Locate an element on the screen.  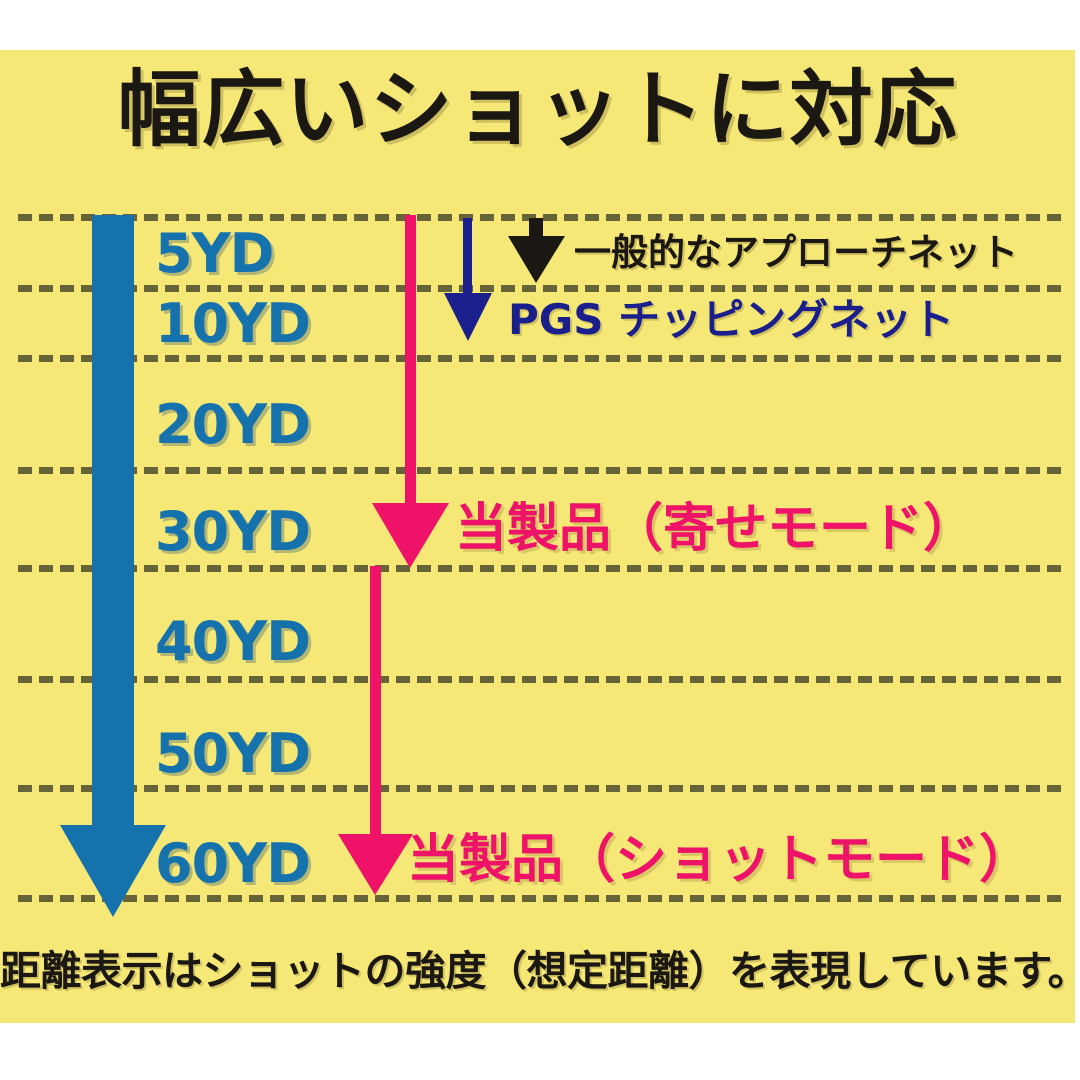
callout-product-shot-mode: 当製品（ショットモード） is located at coordinates (719, 860).